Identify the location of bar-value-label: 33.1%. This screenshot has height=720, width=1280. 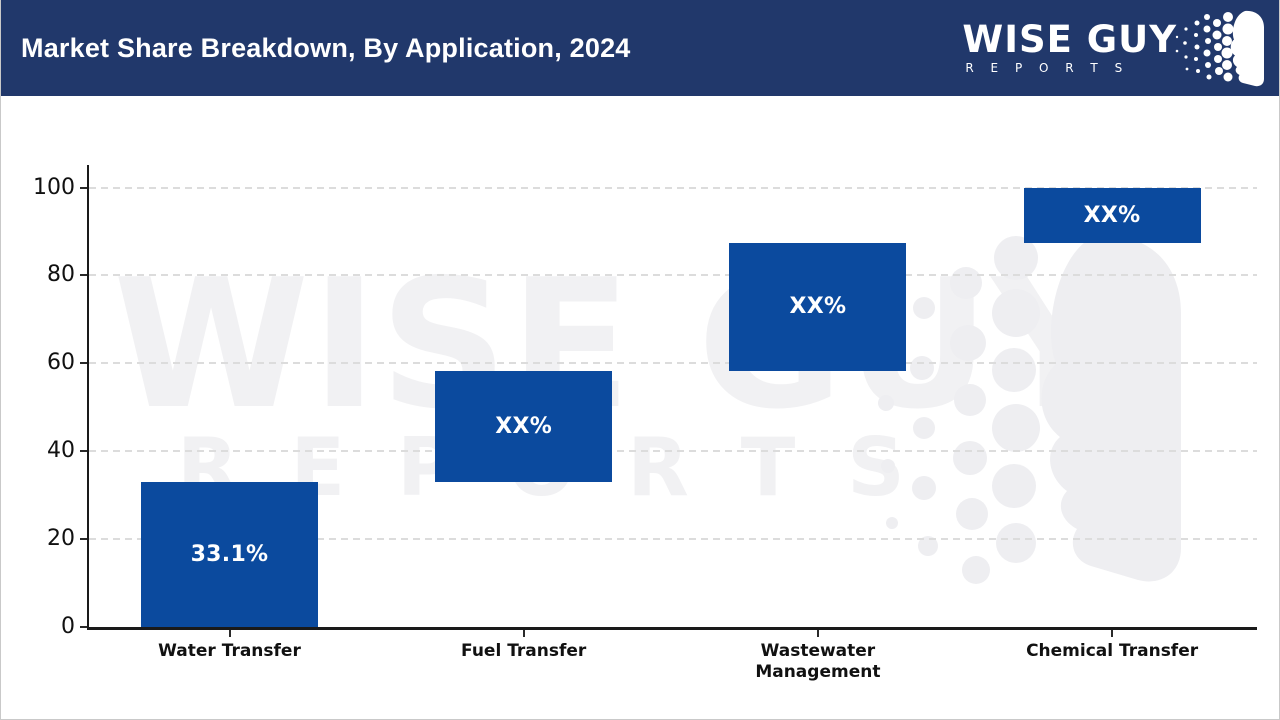
(229, 554).